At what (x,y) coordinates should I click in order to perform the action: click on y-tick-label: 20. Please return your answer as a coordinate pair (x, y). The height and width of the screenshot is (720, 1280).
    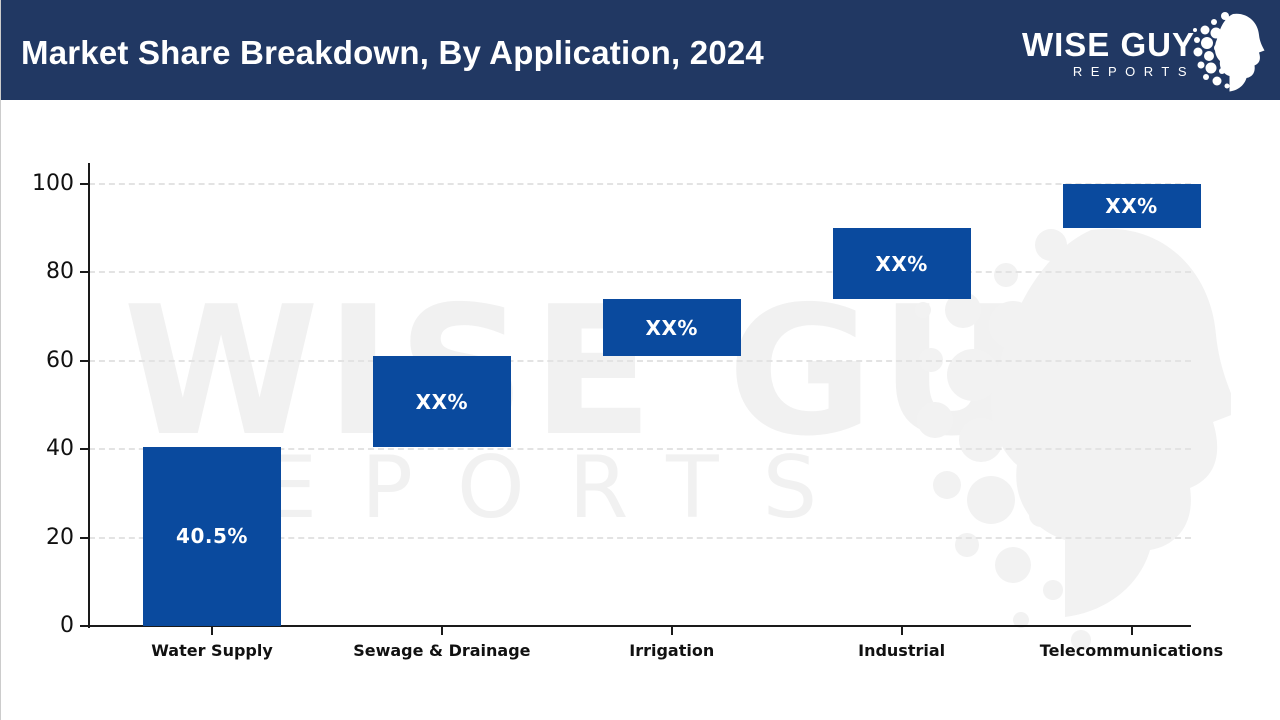
    Looking at the image, I should click on (60, 537).